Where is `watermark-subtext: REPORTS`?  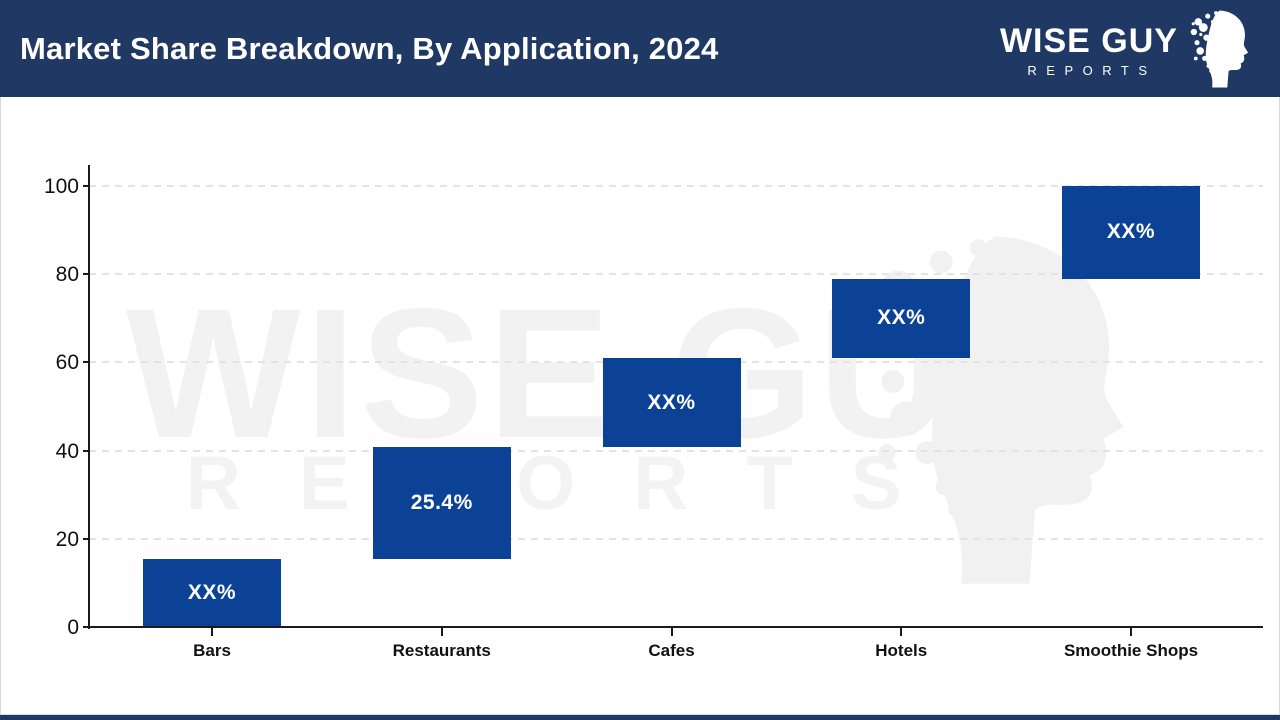 watermark-subtext: REPORTS is located at coordinates (573, 483).